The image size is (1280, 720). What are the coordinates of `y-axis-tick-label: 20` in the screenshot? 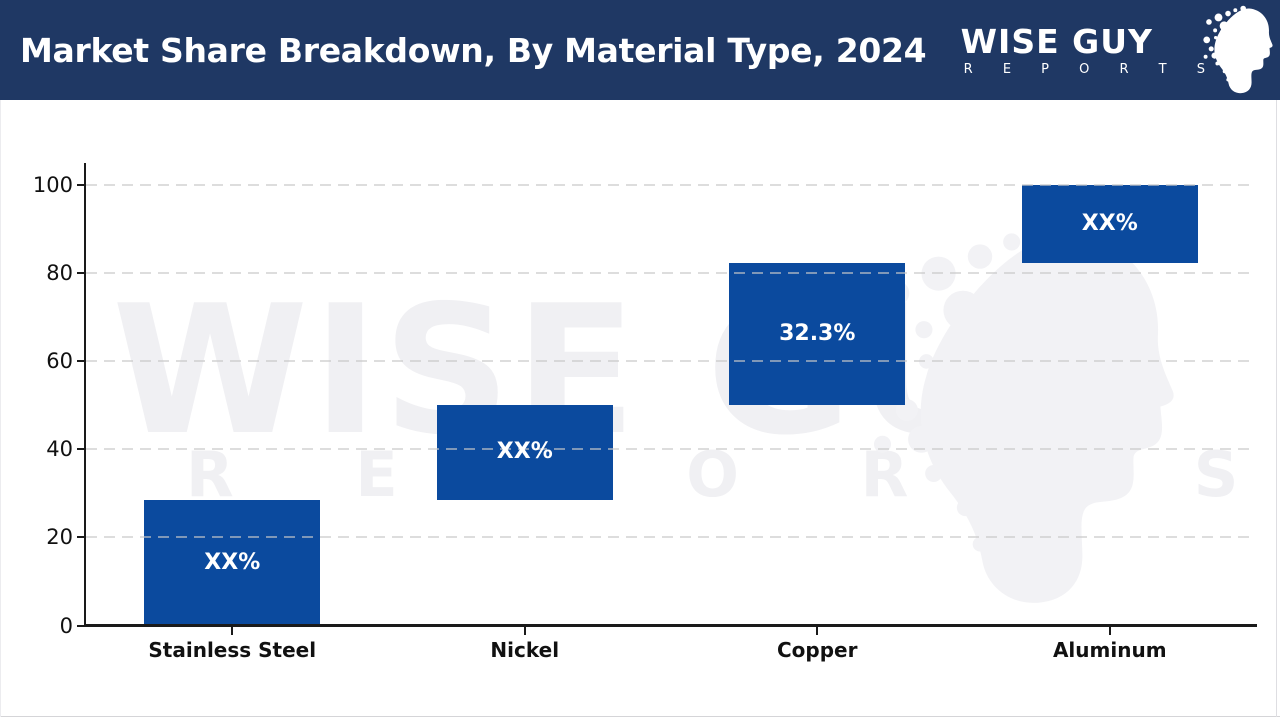 It's located at (59, 537).